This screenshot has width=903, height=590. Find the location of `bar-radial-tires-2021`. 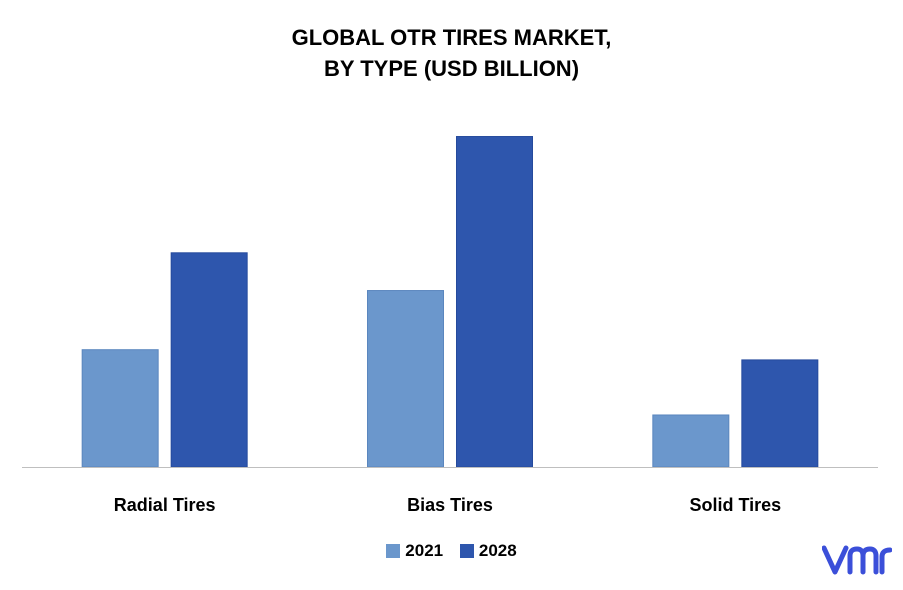

bar-radial-tires-2021 is located at coordinates (120, 408).